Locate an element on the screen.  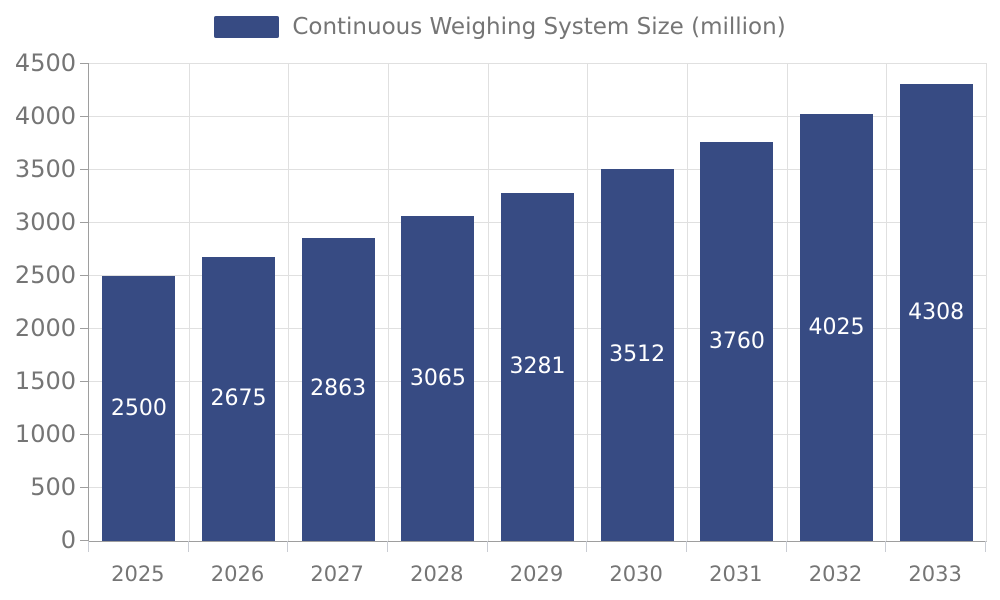
bar-value-label: 2675 is located at coordinates (238, 399).